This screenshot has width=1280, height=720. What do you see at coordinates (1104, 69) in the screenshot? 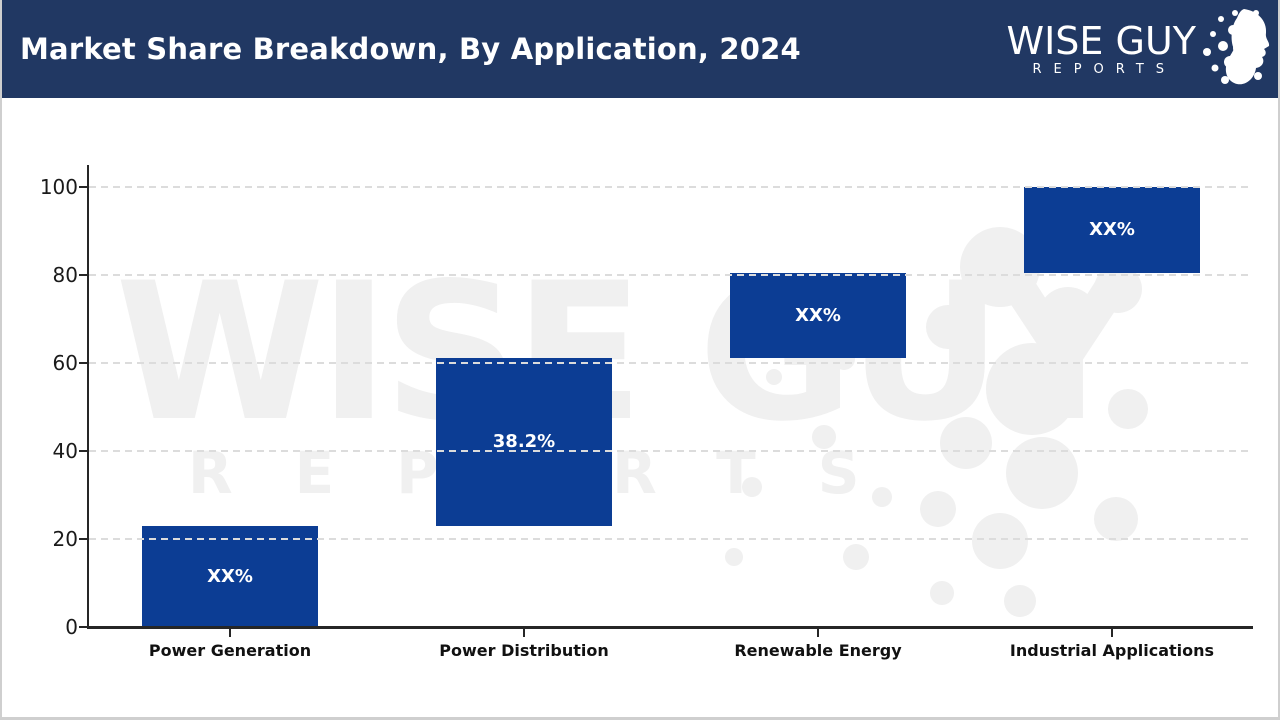
I see `logo-sub-text: REPORTS` at bounding box center [1104, 69].